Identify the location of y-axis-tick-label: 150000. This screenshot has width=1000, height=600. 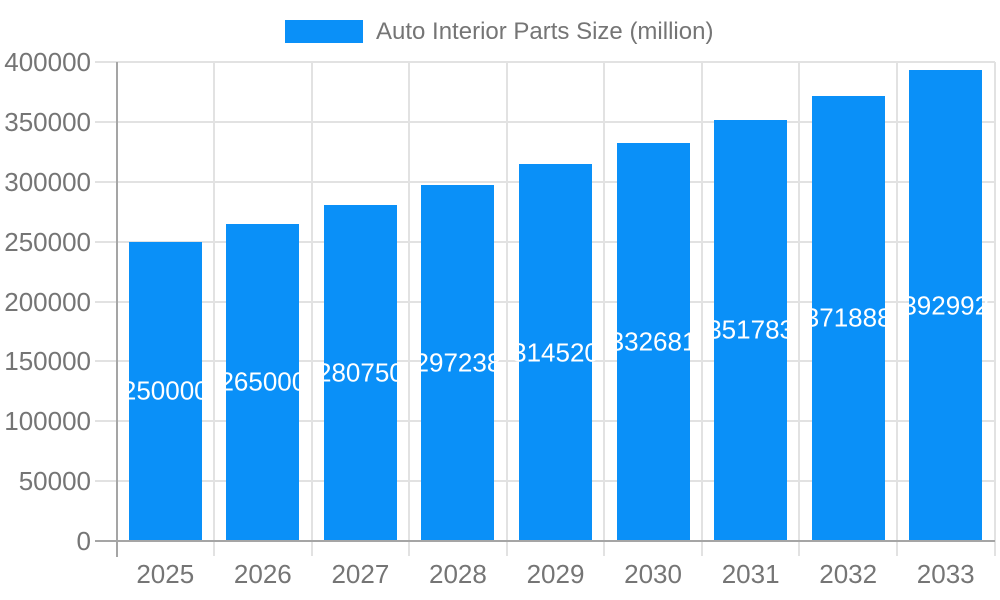
(47, 361).